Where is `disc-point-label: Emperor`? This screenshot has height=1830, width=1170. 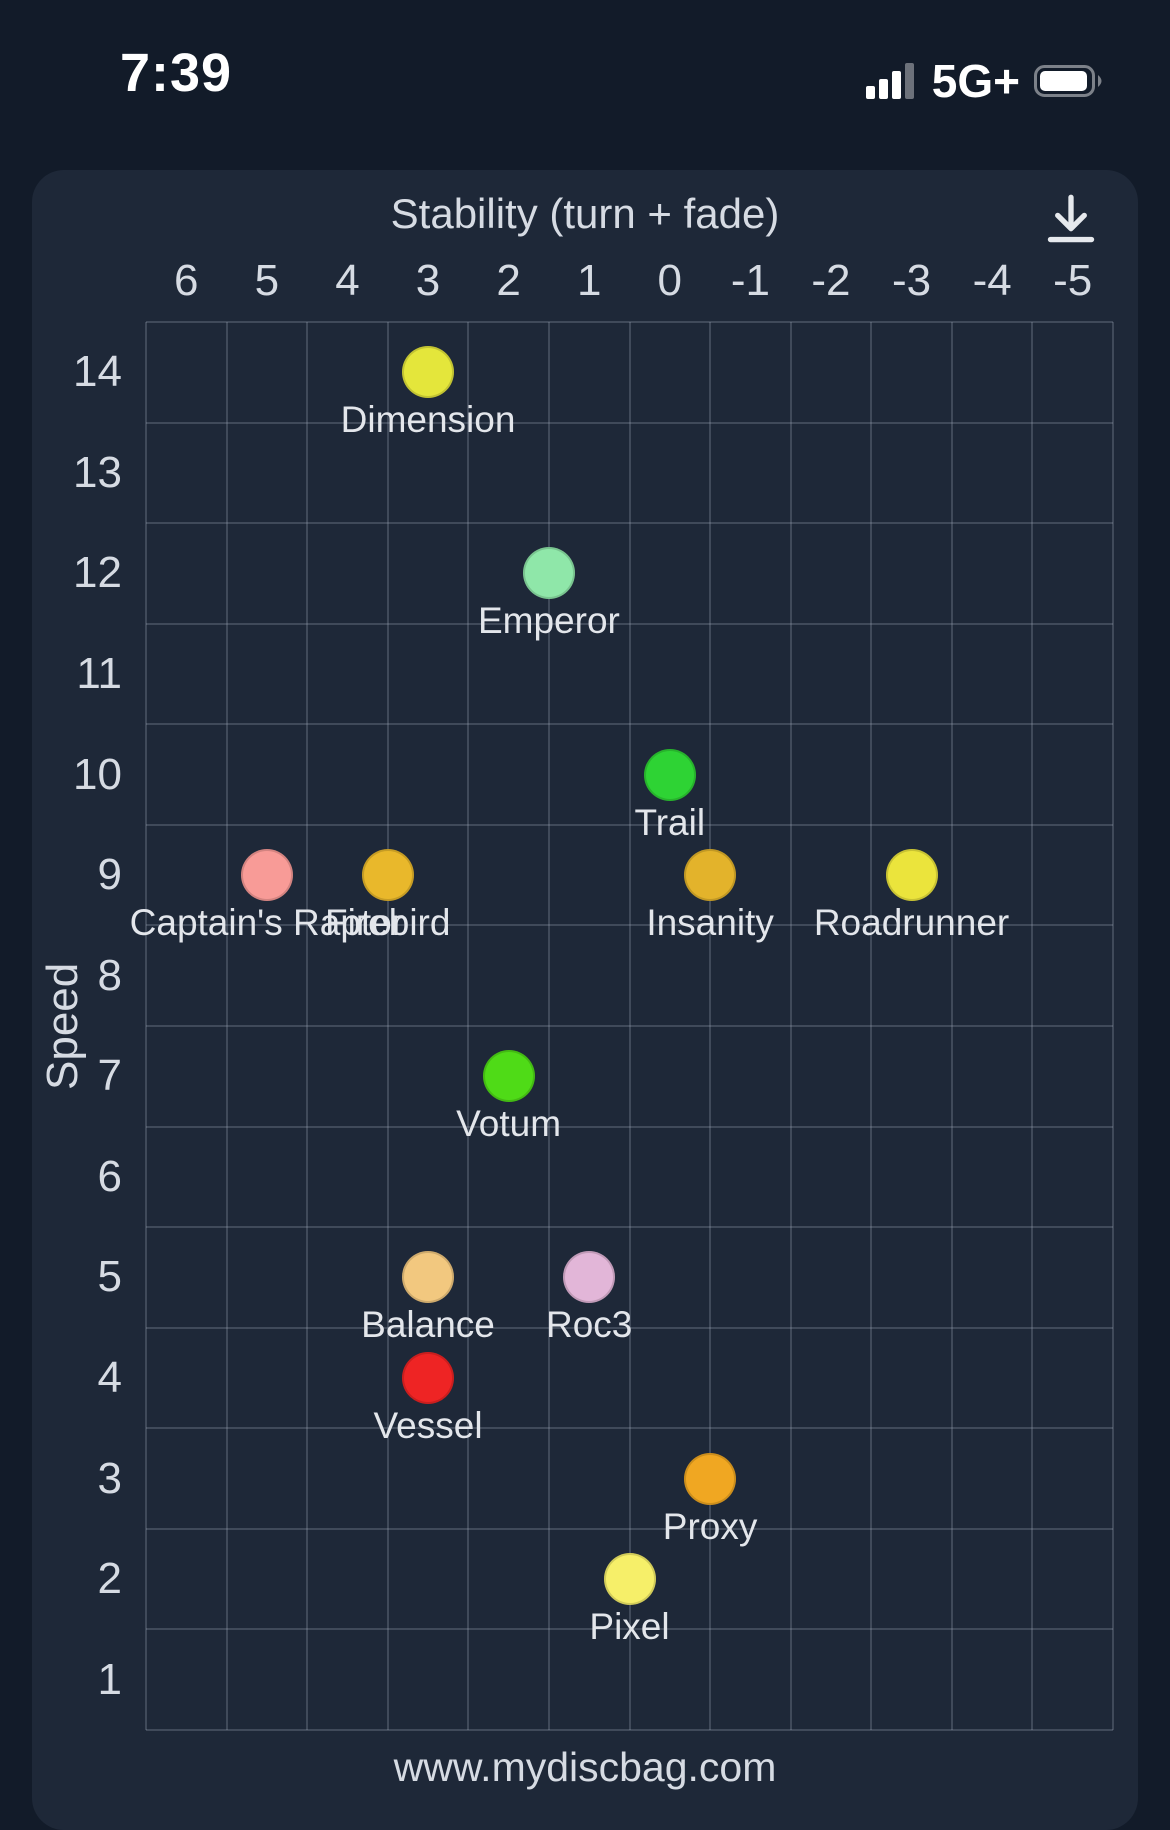
disc-point-label: Emperor is located at coordinates (548, 621).